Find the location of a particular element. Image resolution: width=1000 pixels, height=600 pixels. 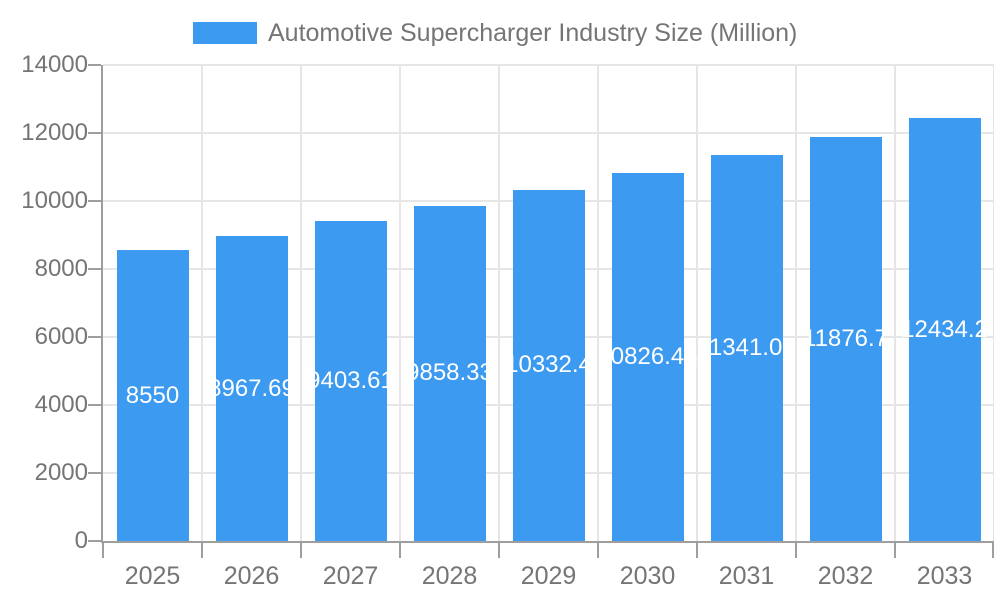

bar-label-2029: 10332.4 is located at coordinates (548, 365).